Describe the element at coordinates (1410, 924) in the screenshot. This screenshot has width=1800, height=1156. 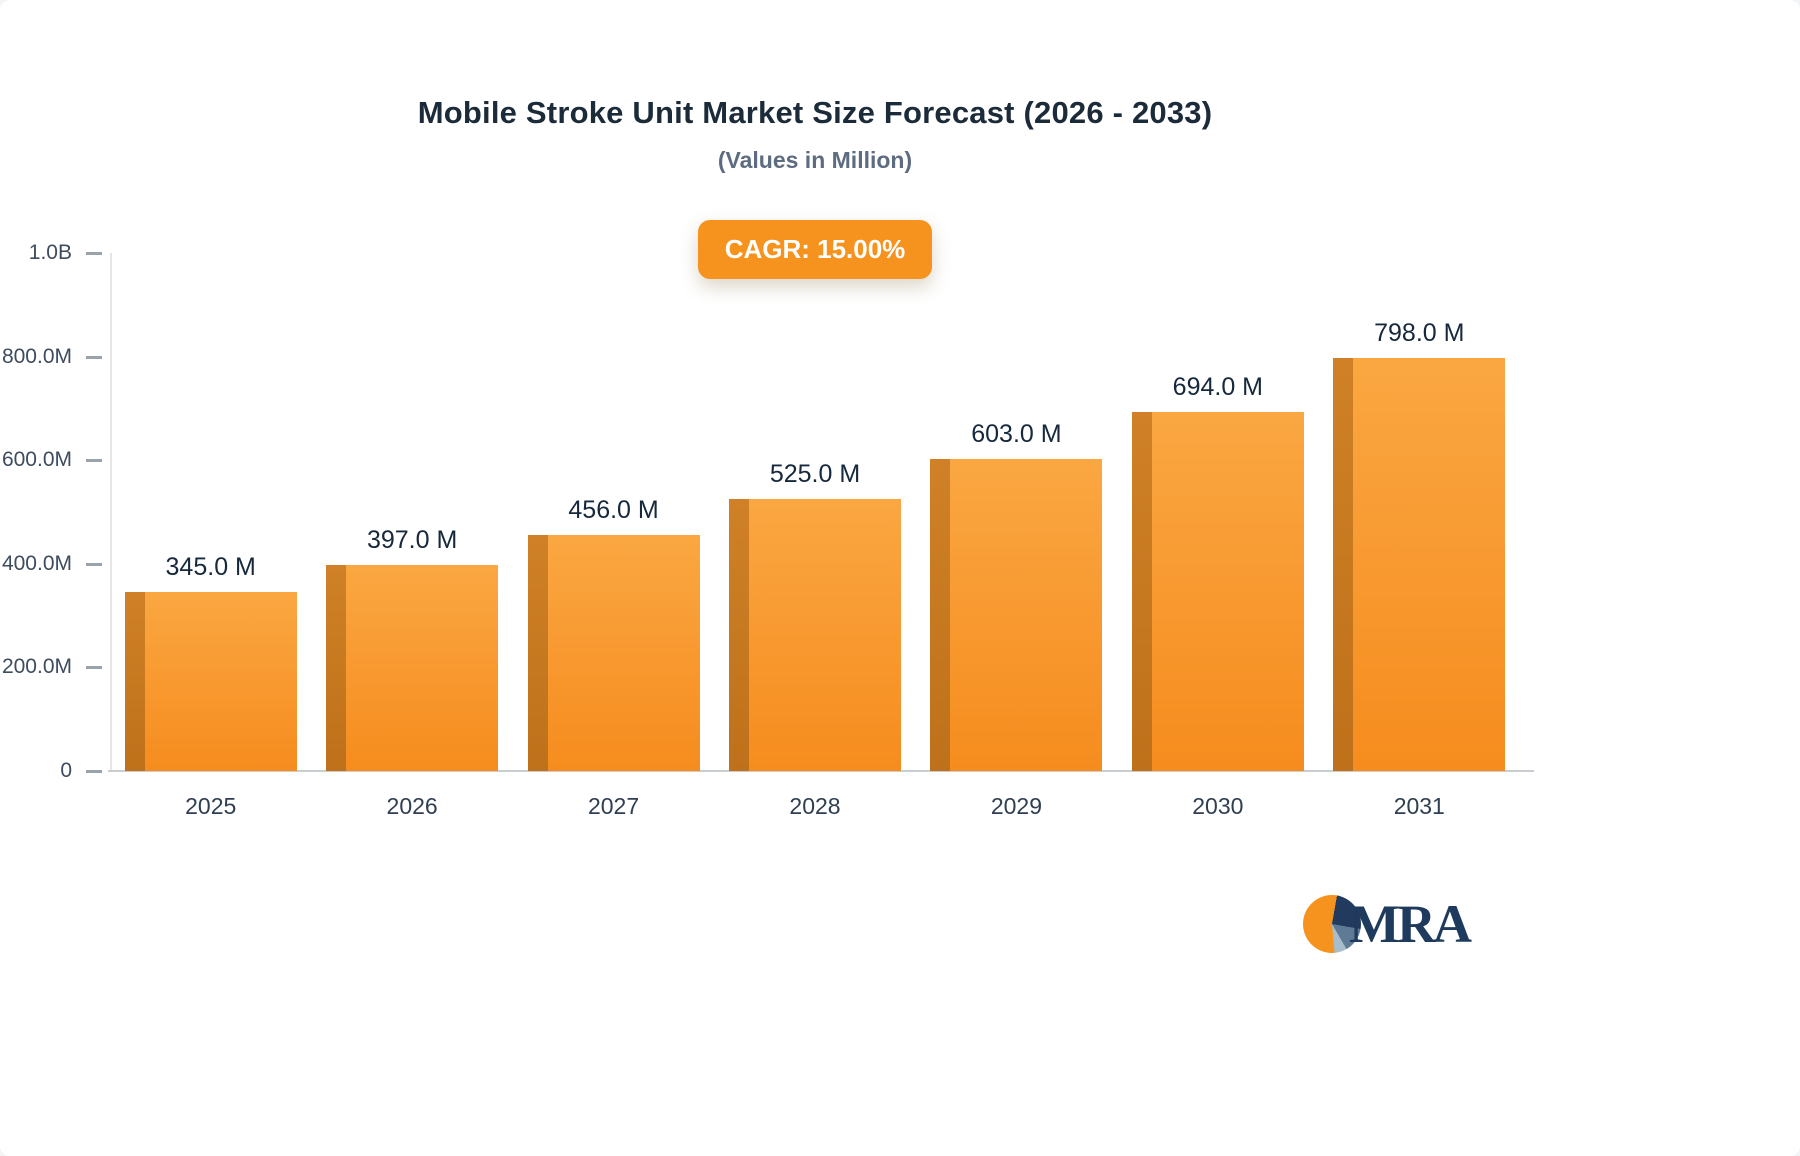
I see `mra-logo-text: MRA` at that location.